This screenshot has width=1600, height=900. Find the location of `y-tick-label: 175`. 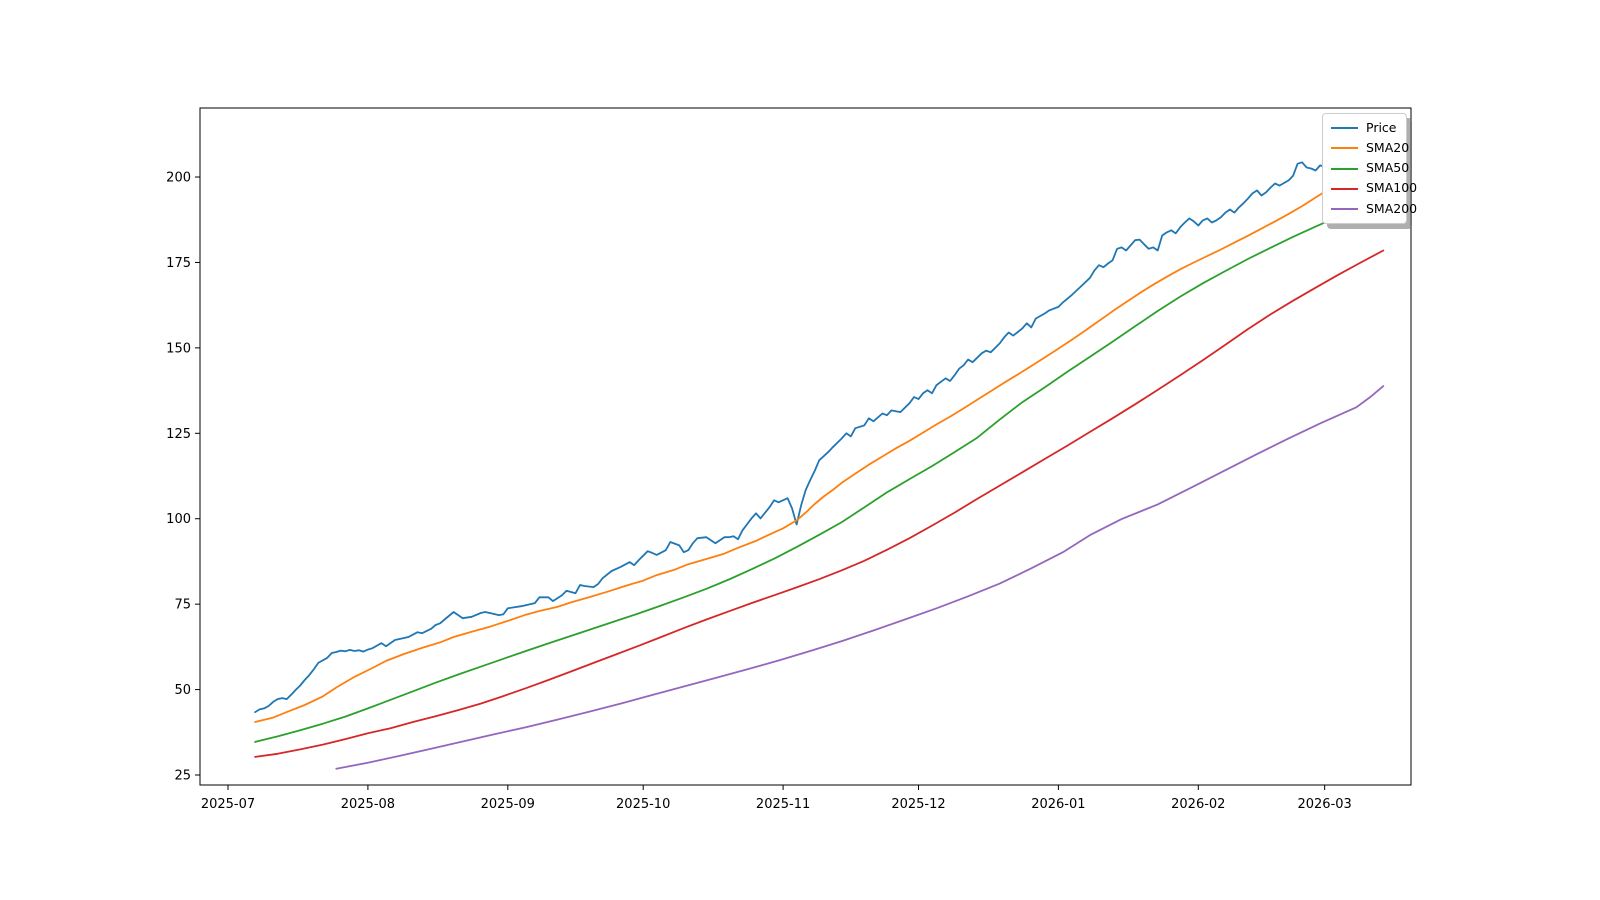

y-tick-label: 175 is located at coordinates (178, 263).